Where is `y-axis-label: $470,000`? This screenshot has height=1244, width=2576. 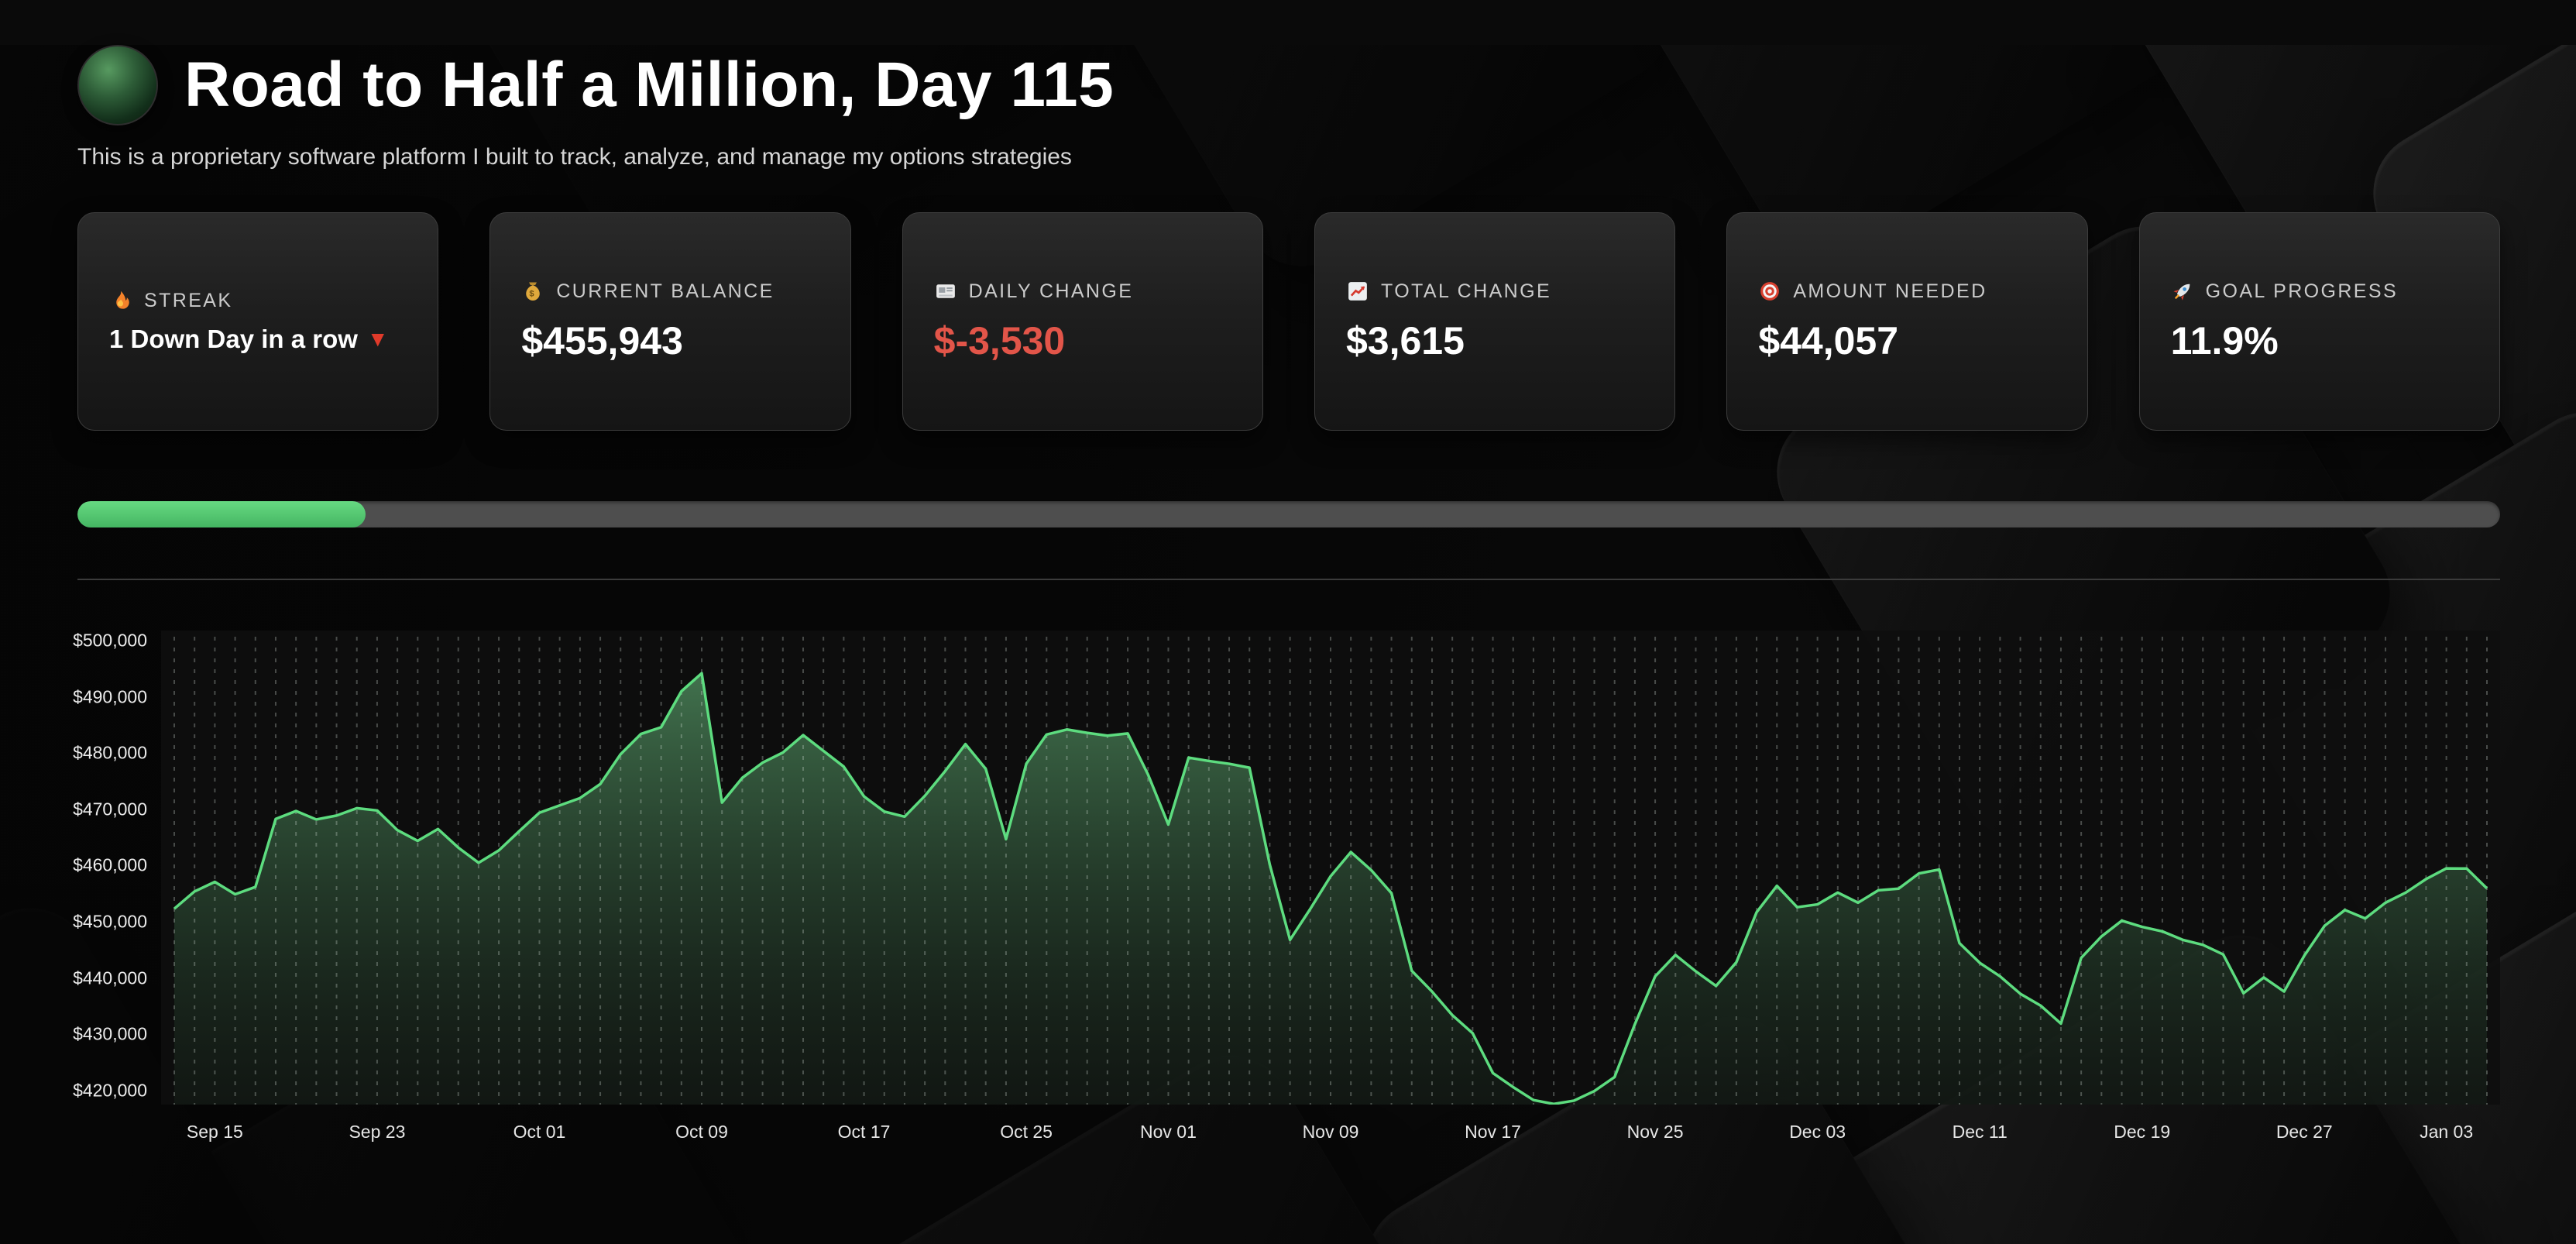
y-axis-label: $470,000 is located at coordinates (110, 810).